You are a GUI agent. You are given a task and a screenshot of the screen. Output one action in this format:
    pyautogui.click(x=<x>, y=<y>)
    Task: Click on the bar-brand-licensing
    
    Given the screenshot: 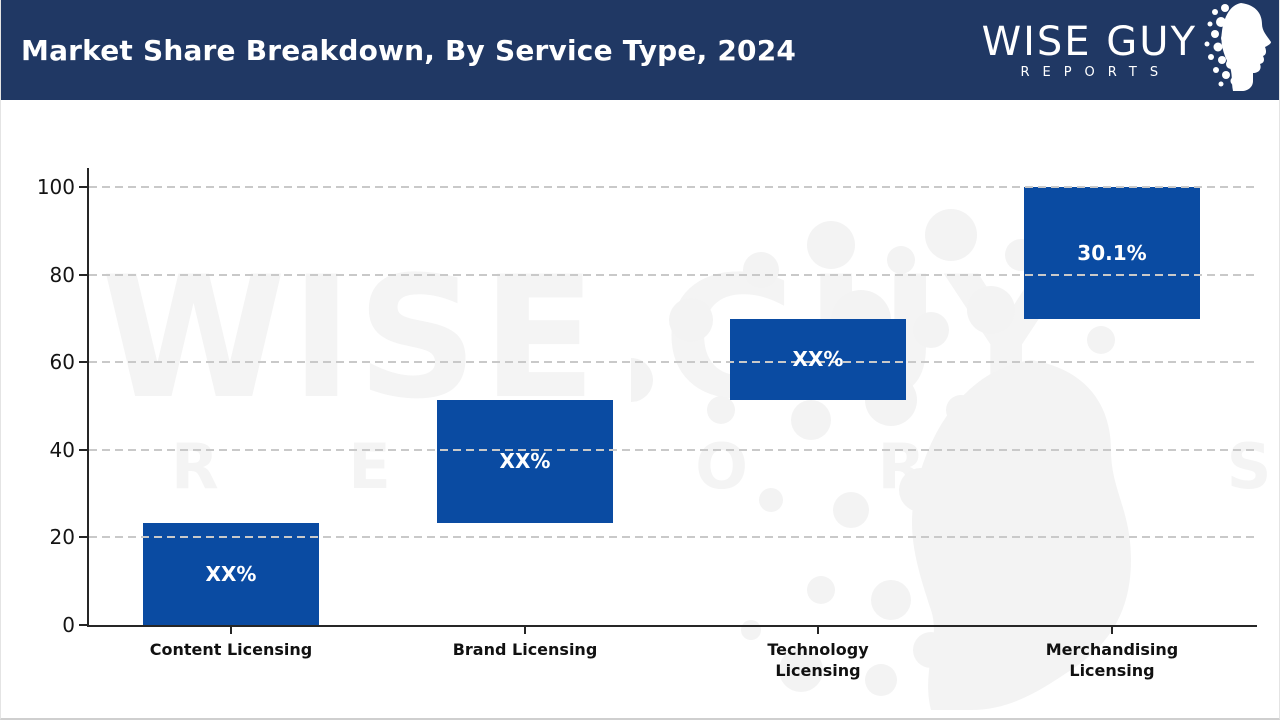 What is the action you would take?
    pyautogui.click(x=525, y=461)
    